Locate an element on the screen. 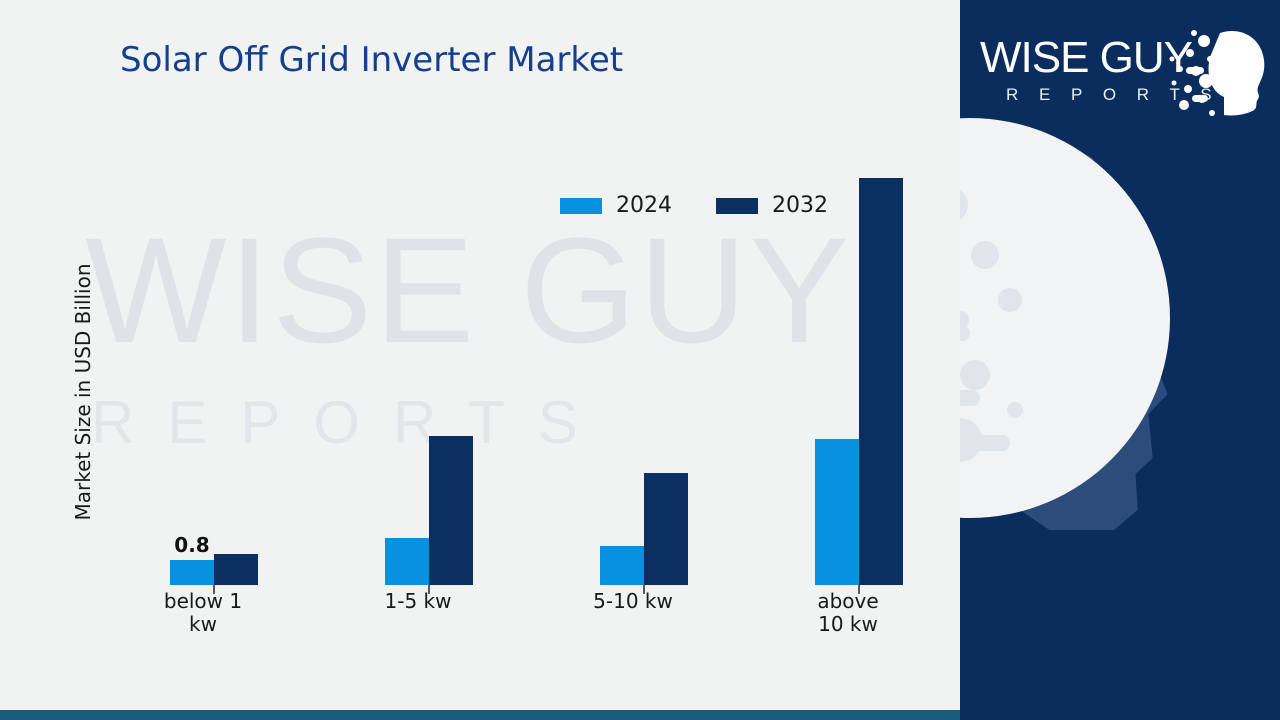  x-axis-label-below-1-kw: below 1 kw is located at coordinates (203, 612).